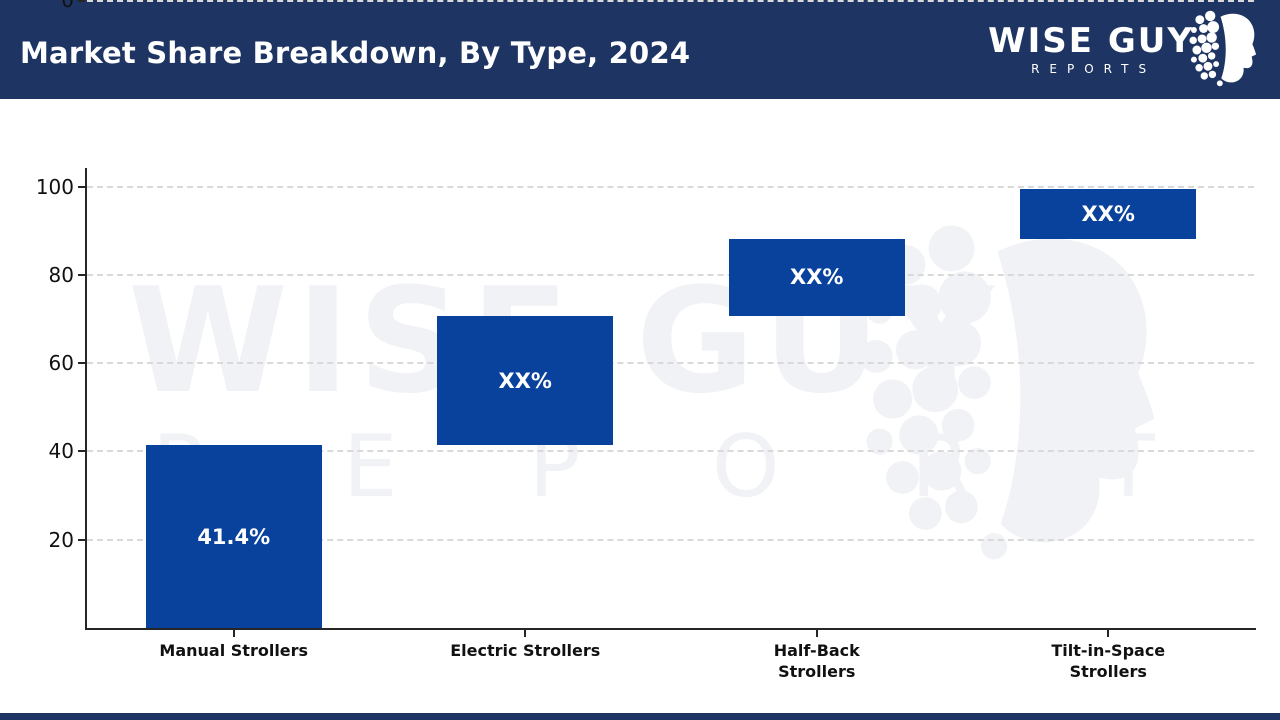  I want to click on y-tick-label-60: 60, so click(61, 363).